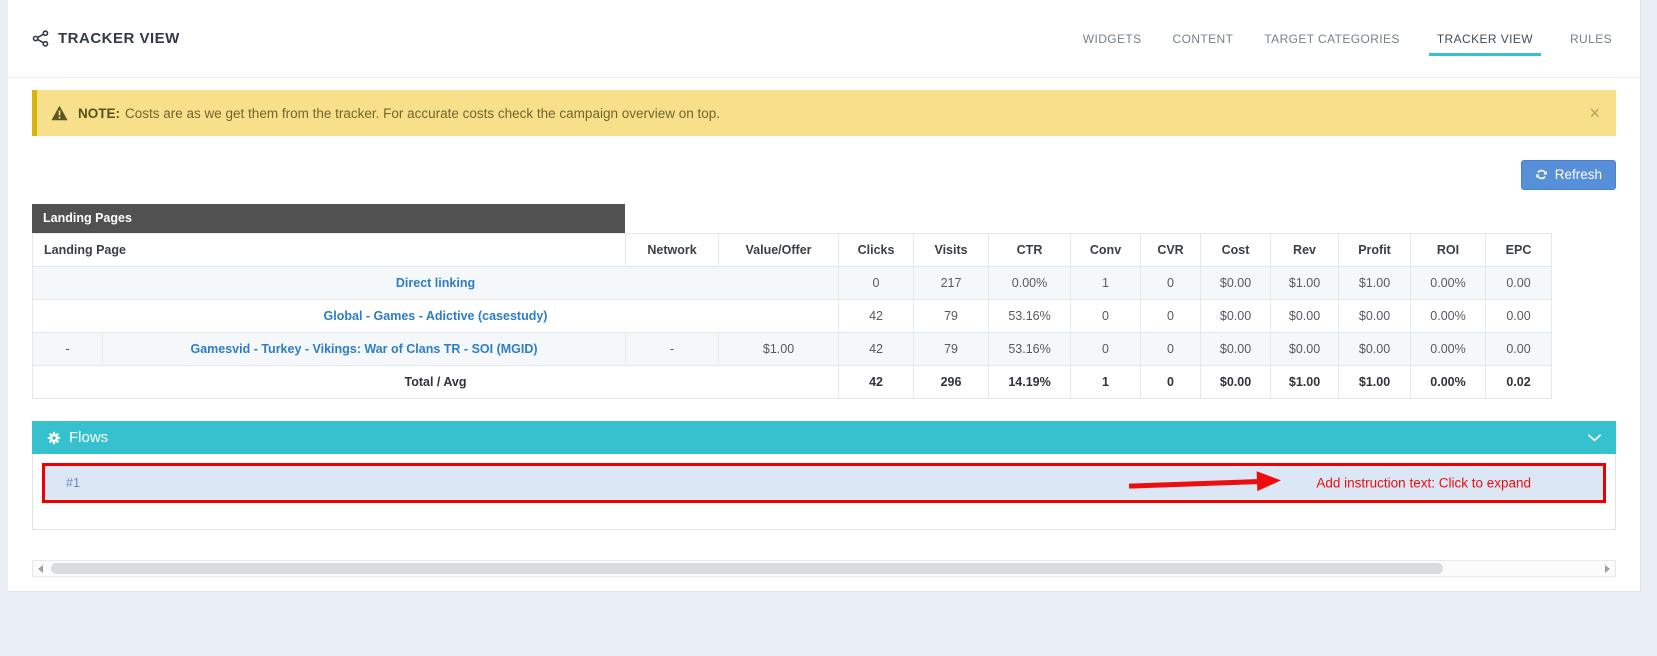  I want to click on landing-page-link: Direct linking, so click(435, 283).